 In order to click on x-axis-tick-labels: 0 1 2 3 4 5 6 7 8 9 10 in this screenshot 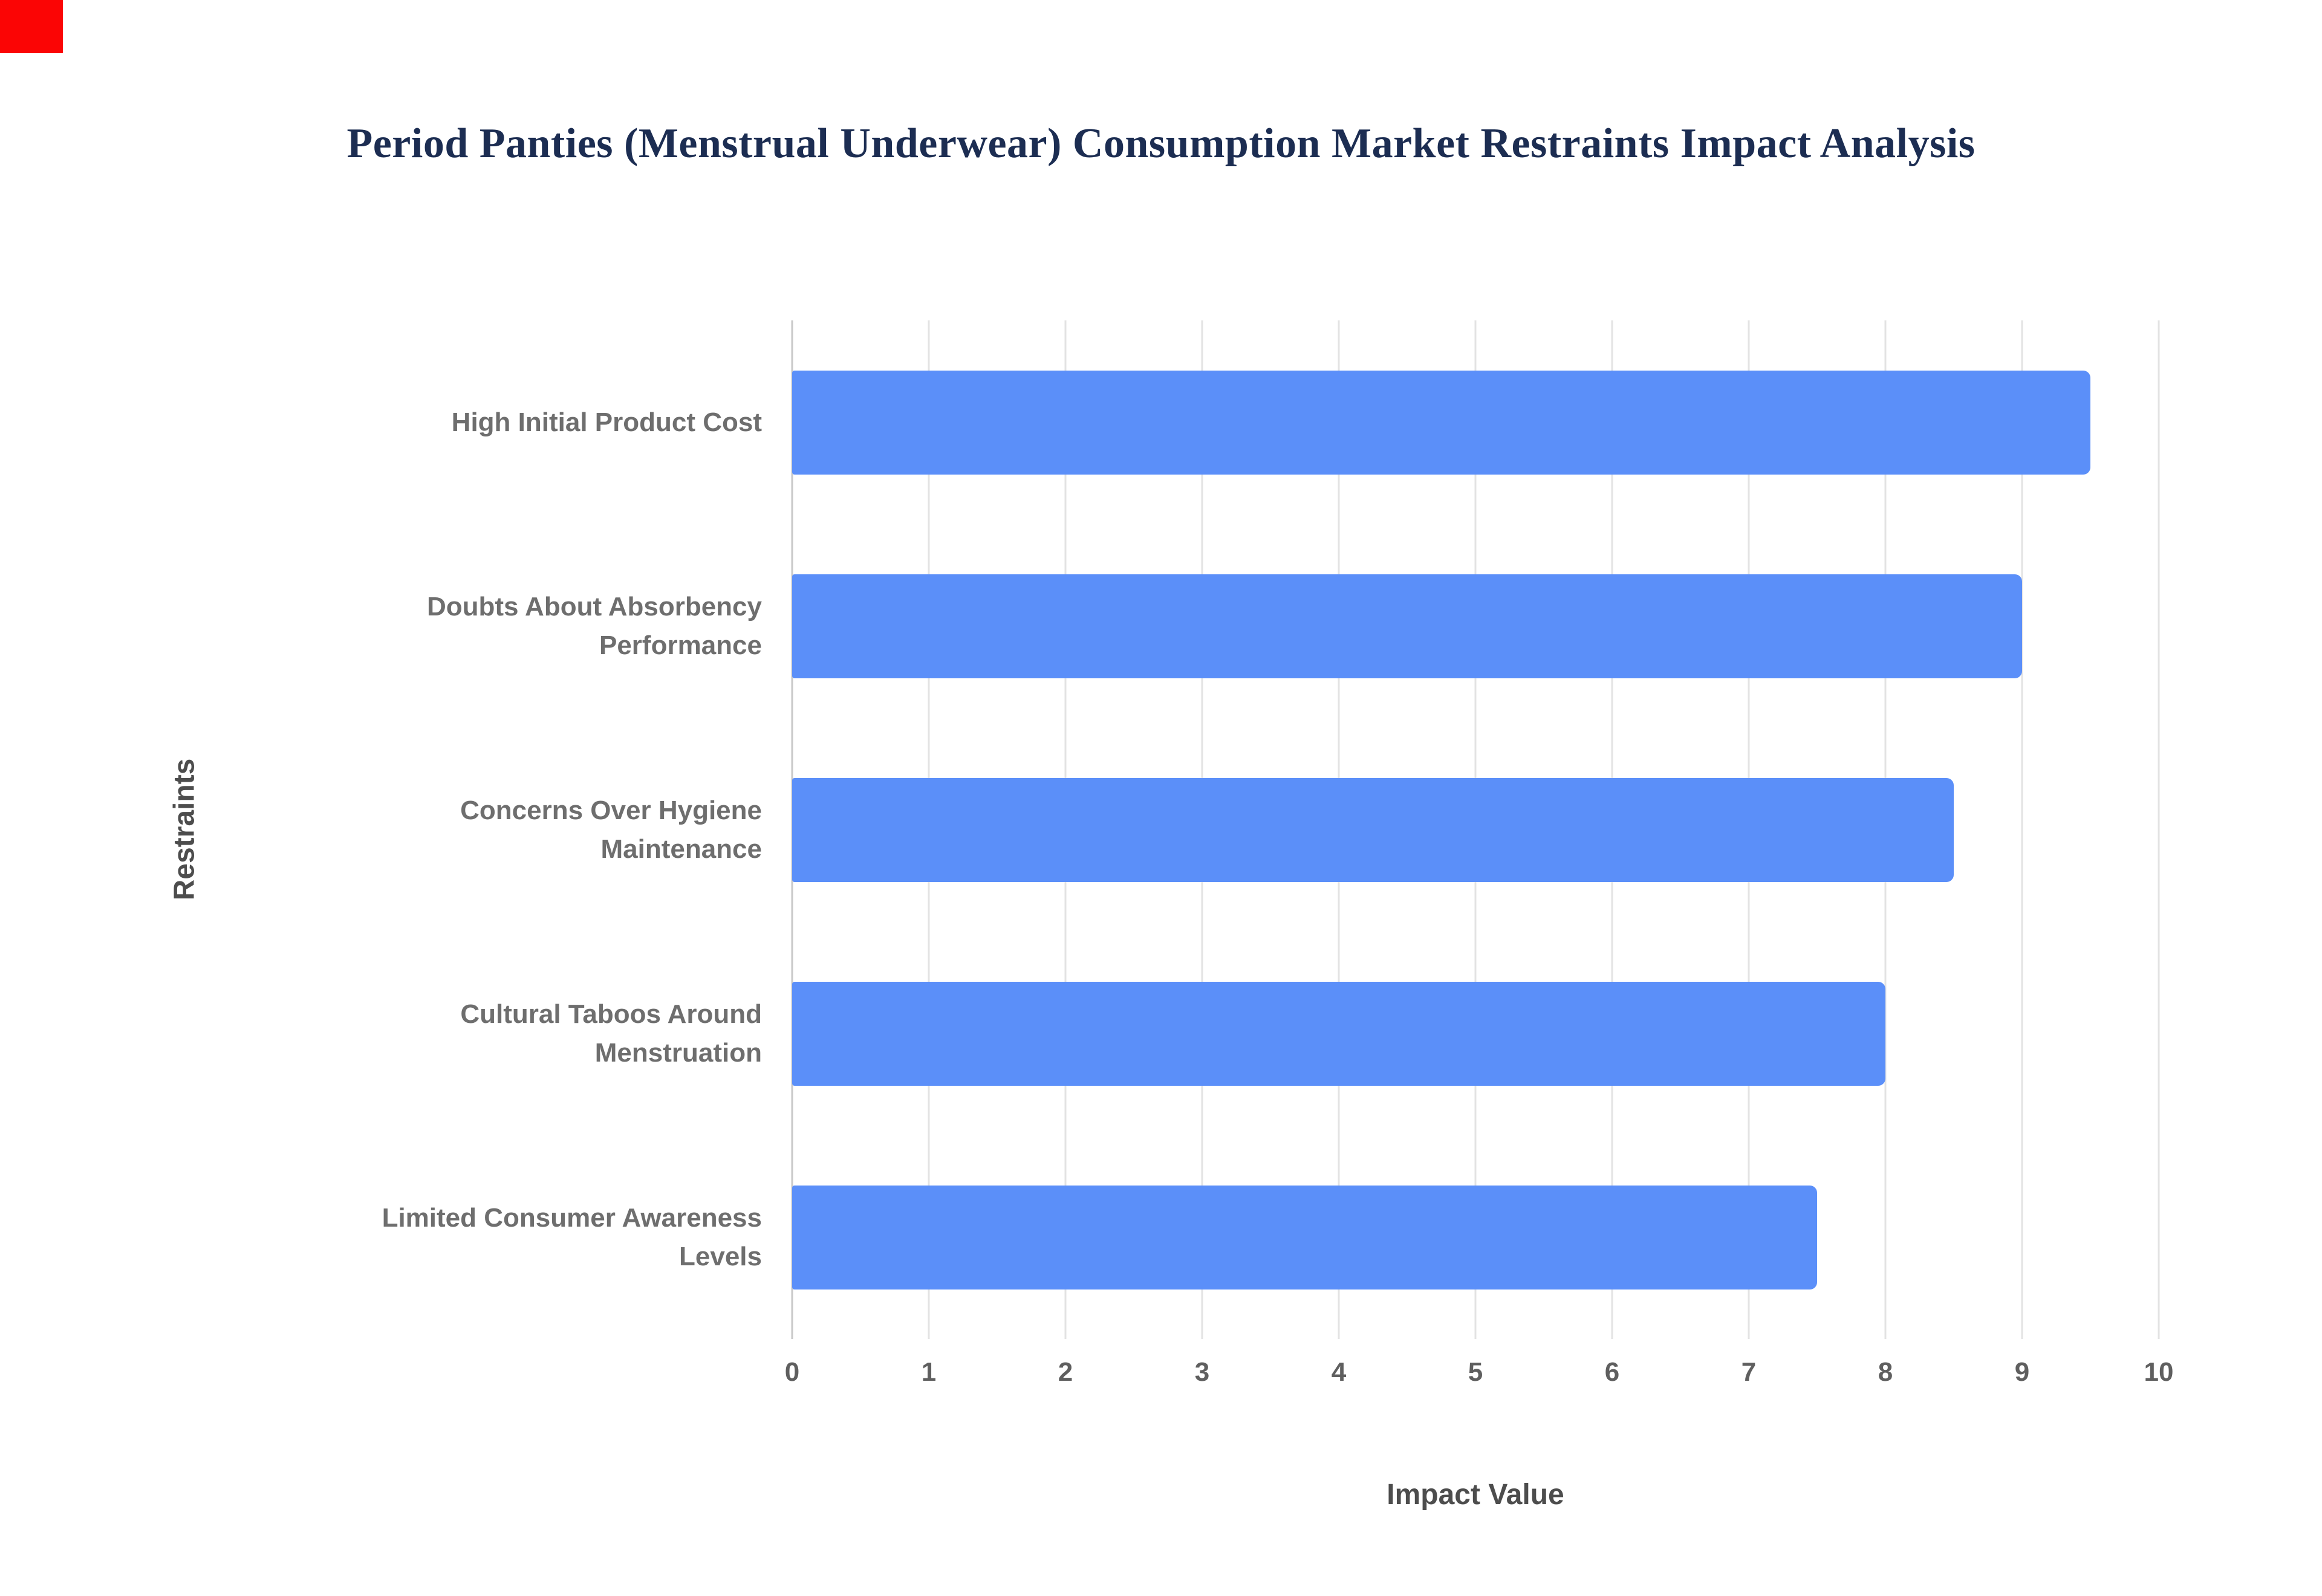, I will do `click(1479, 1378)`.